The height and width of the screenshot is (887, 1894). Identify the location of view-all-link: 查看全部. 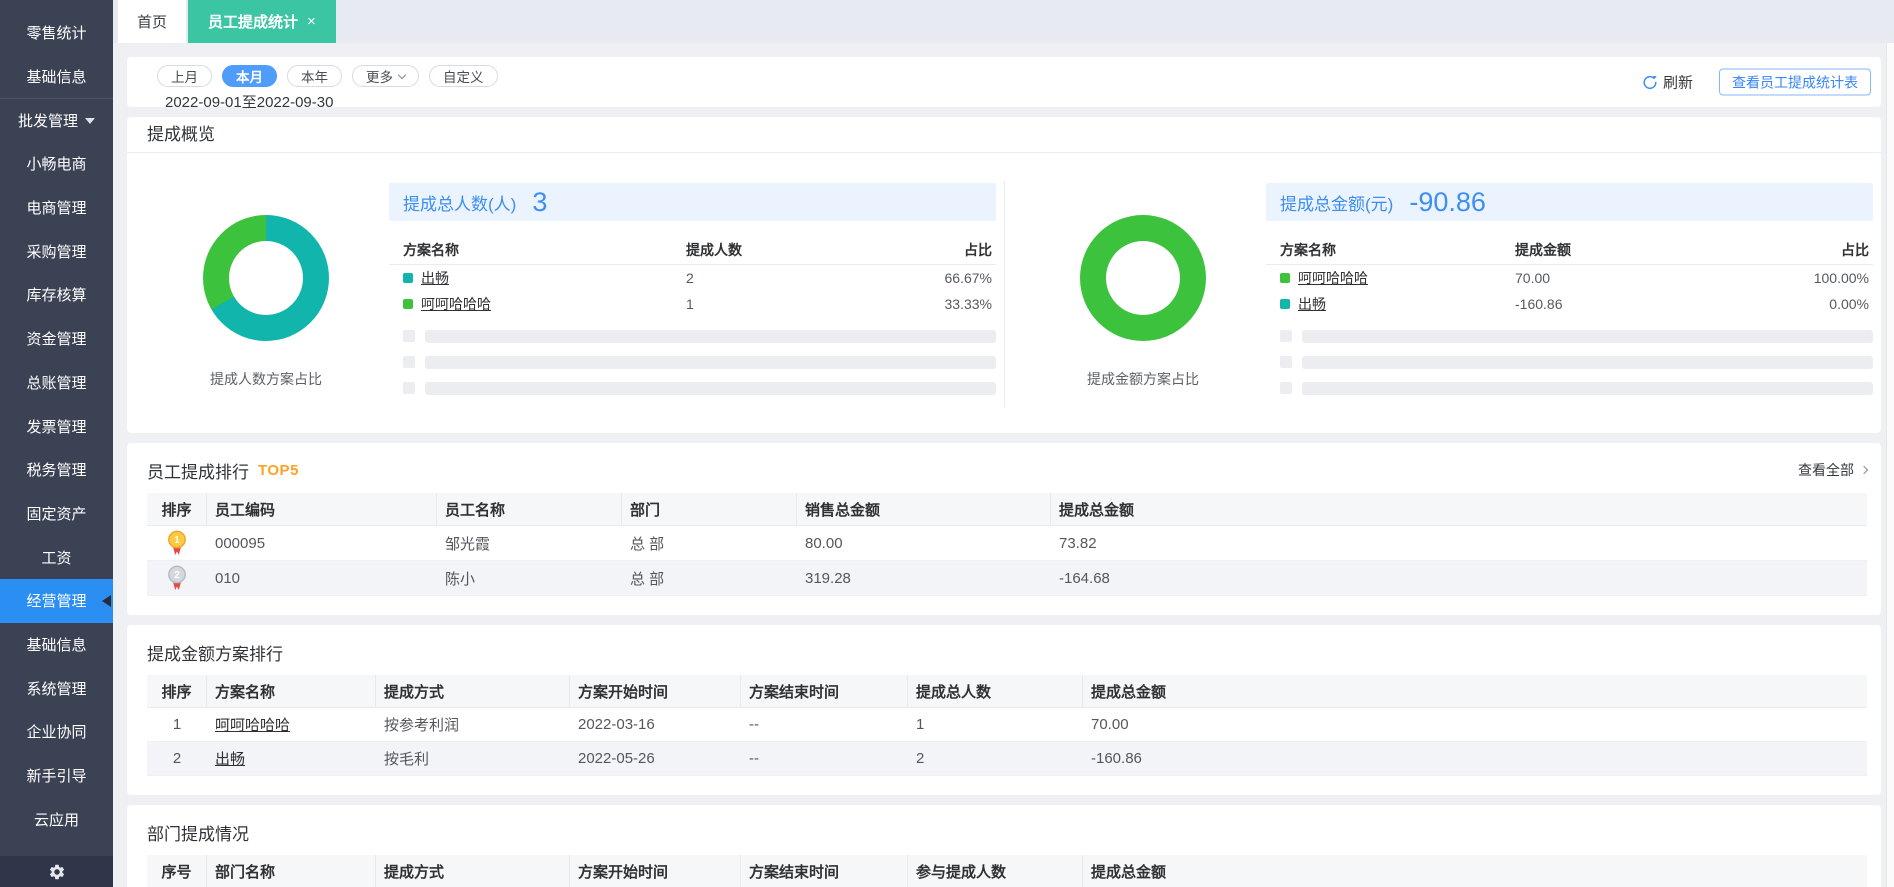
(1833, 470).